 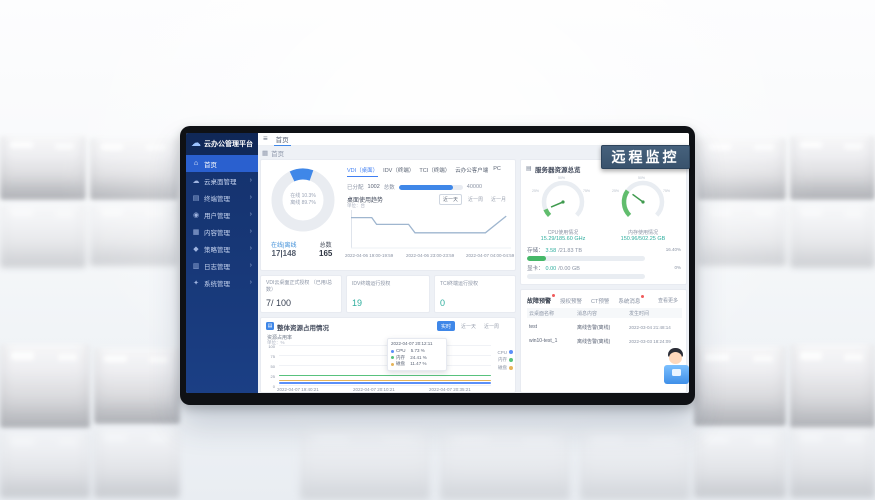 I want to click on memory-line, so click(x=385, y=375).